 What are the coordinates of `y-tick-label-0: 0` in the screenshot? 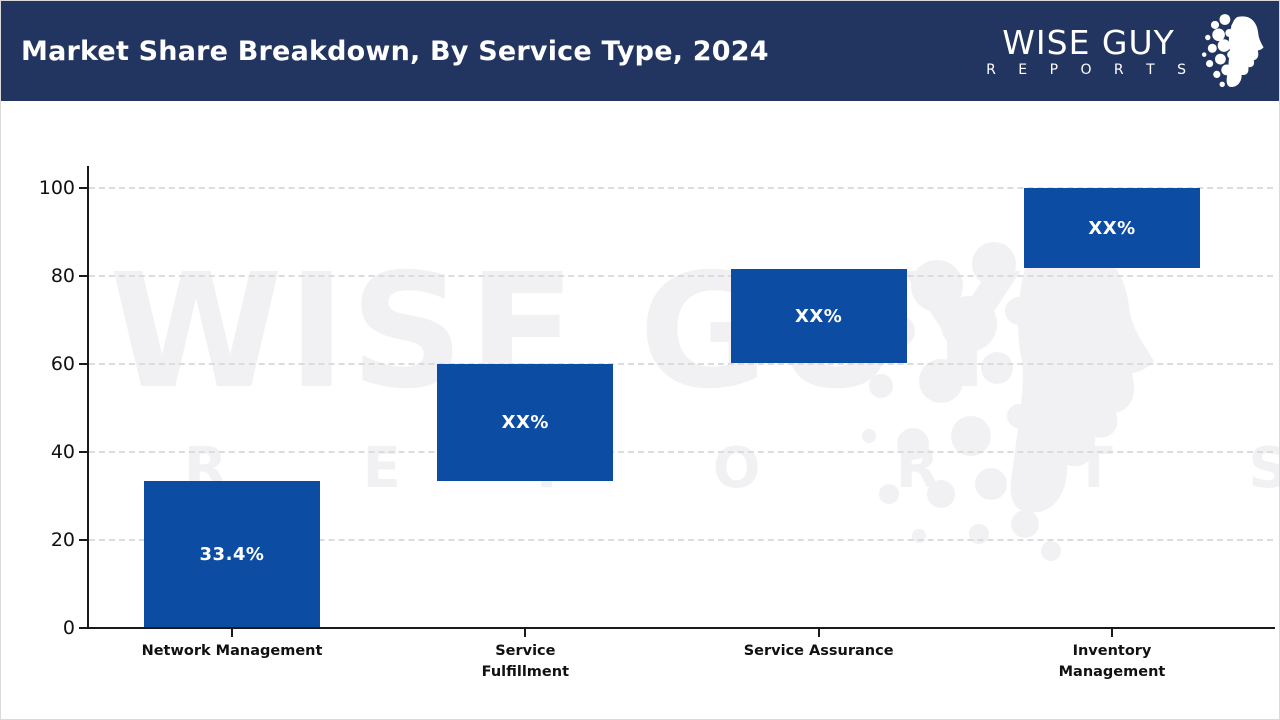 It's located at (68, 628).